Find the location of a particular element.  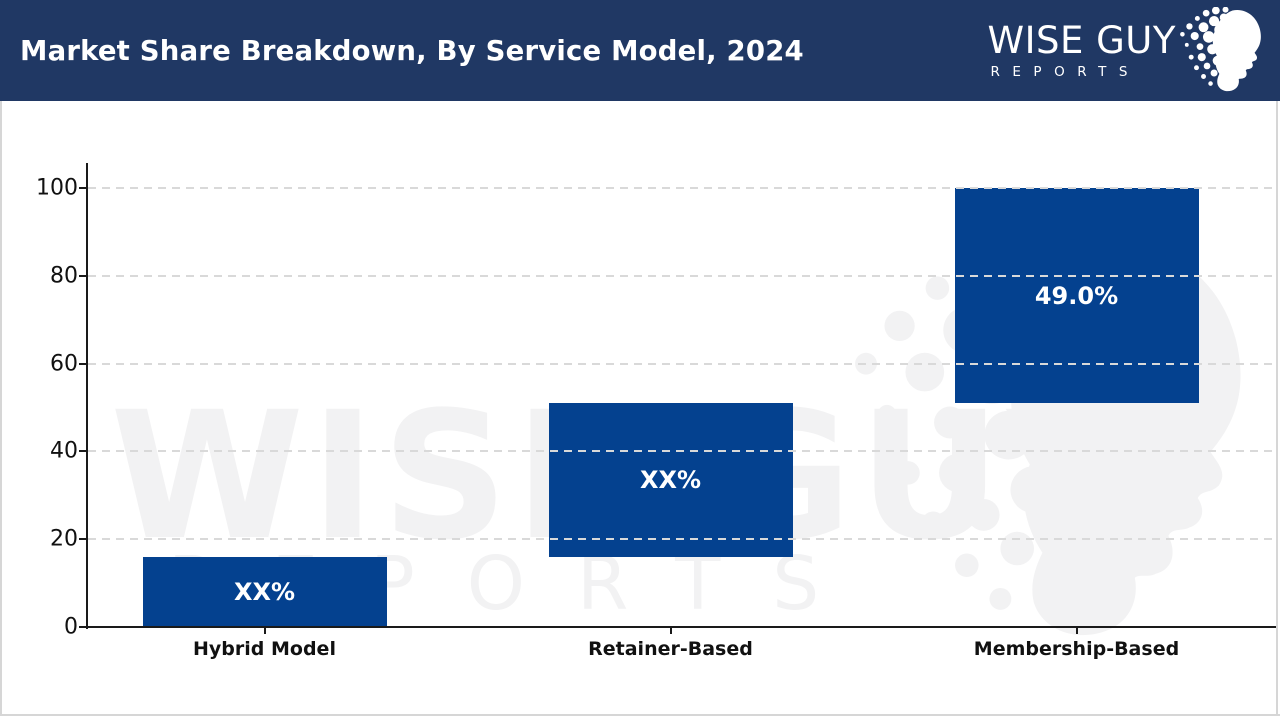

y-tick-label-0: 0 is located at coordinates (71, 627).